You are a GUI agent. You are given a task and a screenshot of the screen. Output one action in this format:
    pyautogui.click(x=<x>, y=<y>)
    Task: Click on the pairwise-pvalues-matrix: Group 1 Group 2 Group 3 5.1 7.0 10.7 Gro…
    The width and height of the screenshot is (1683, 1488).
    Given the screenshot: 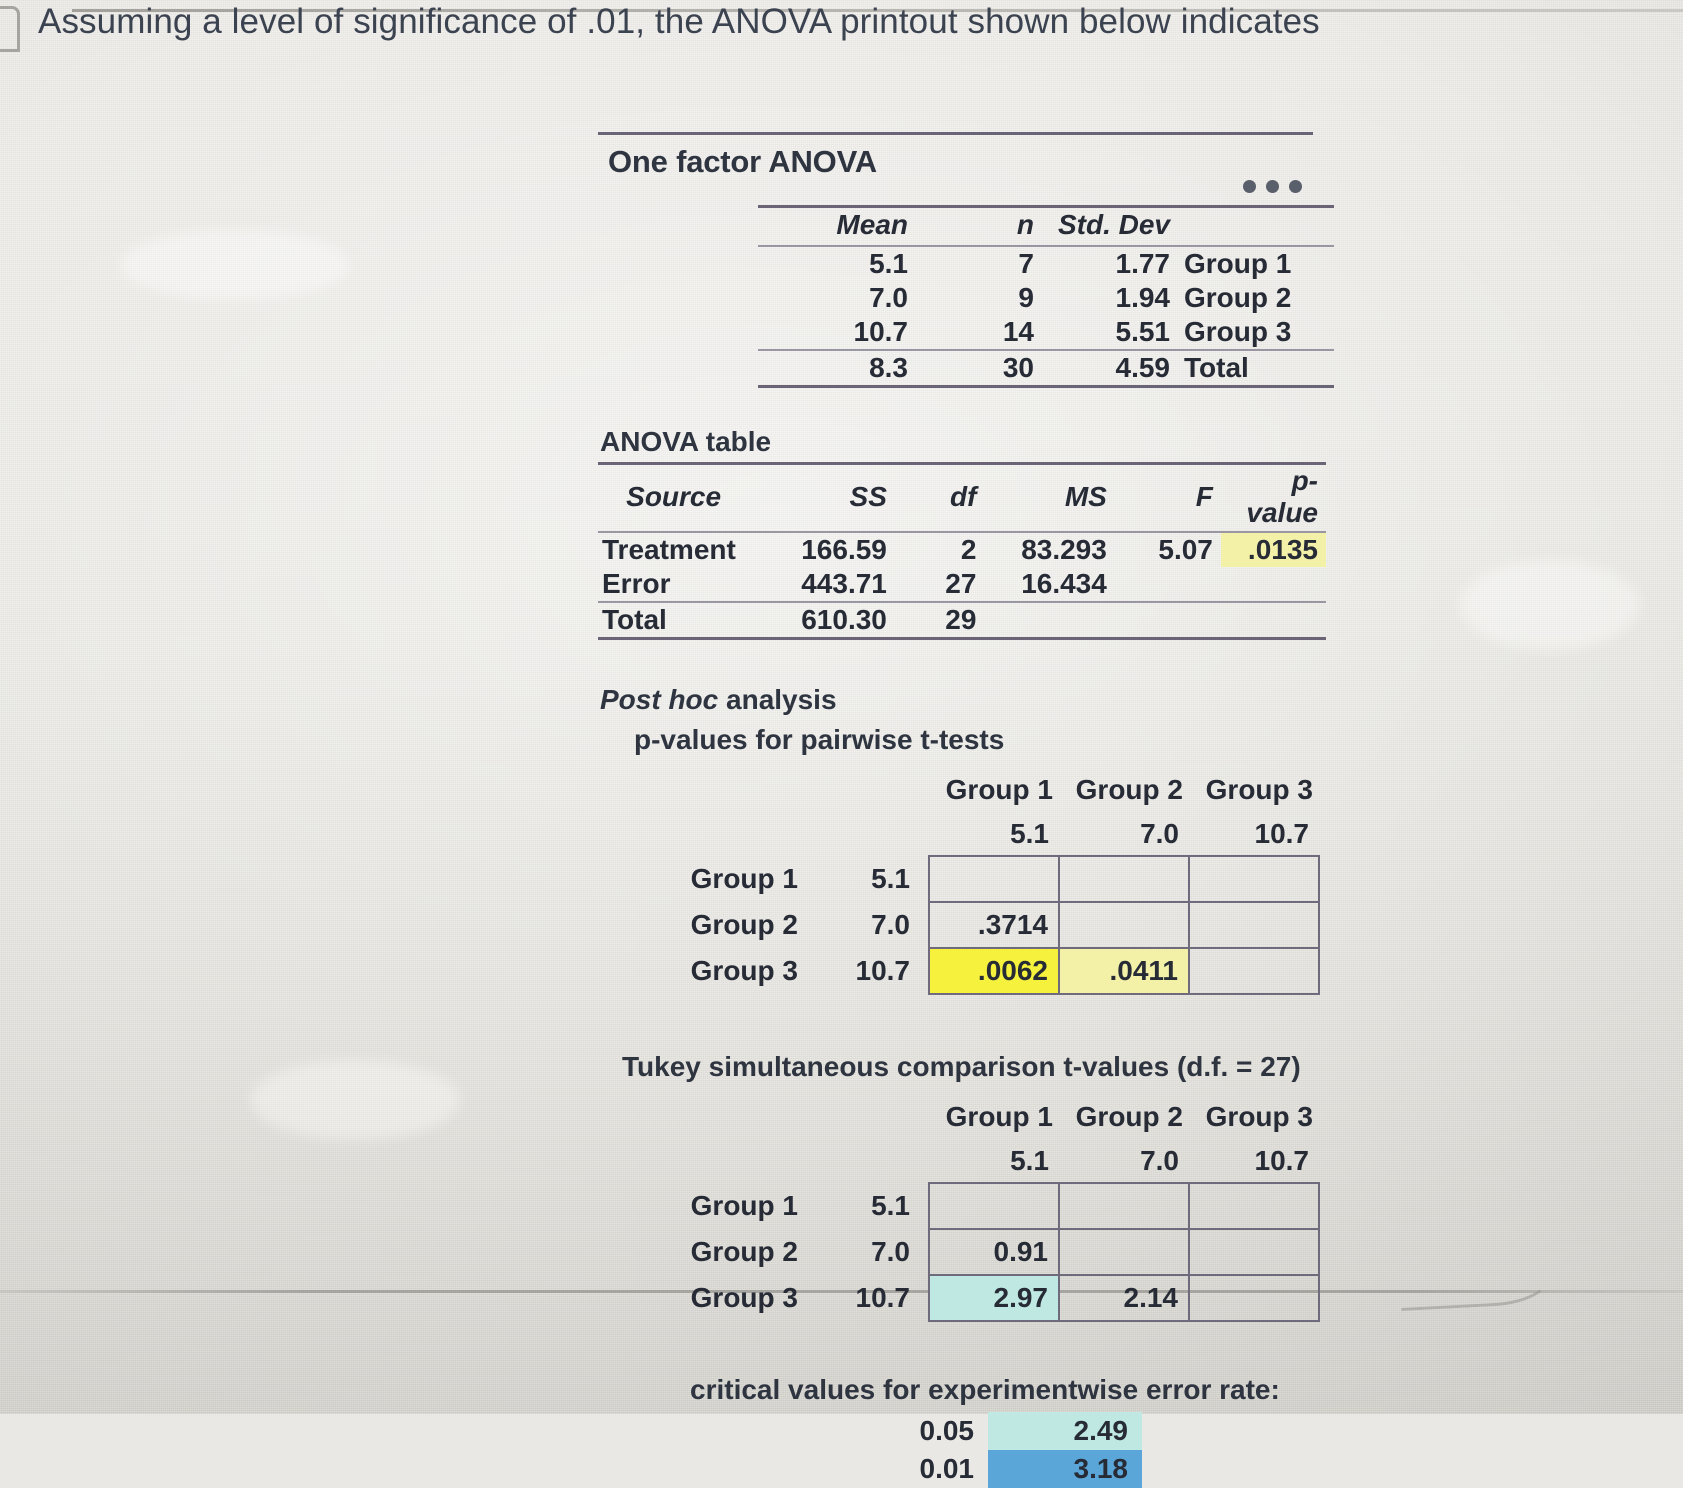 What is the action you would take?
    pyautogui.click(x=983, y=881)
    